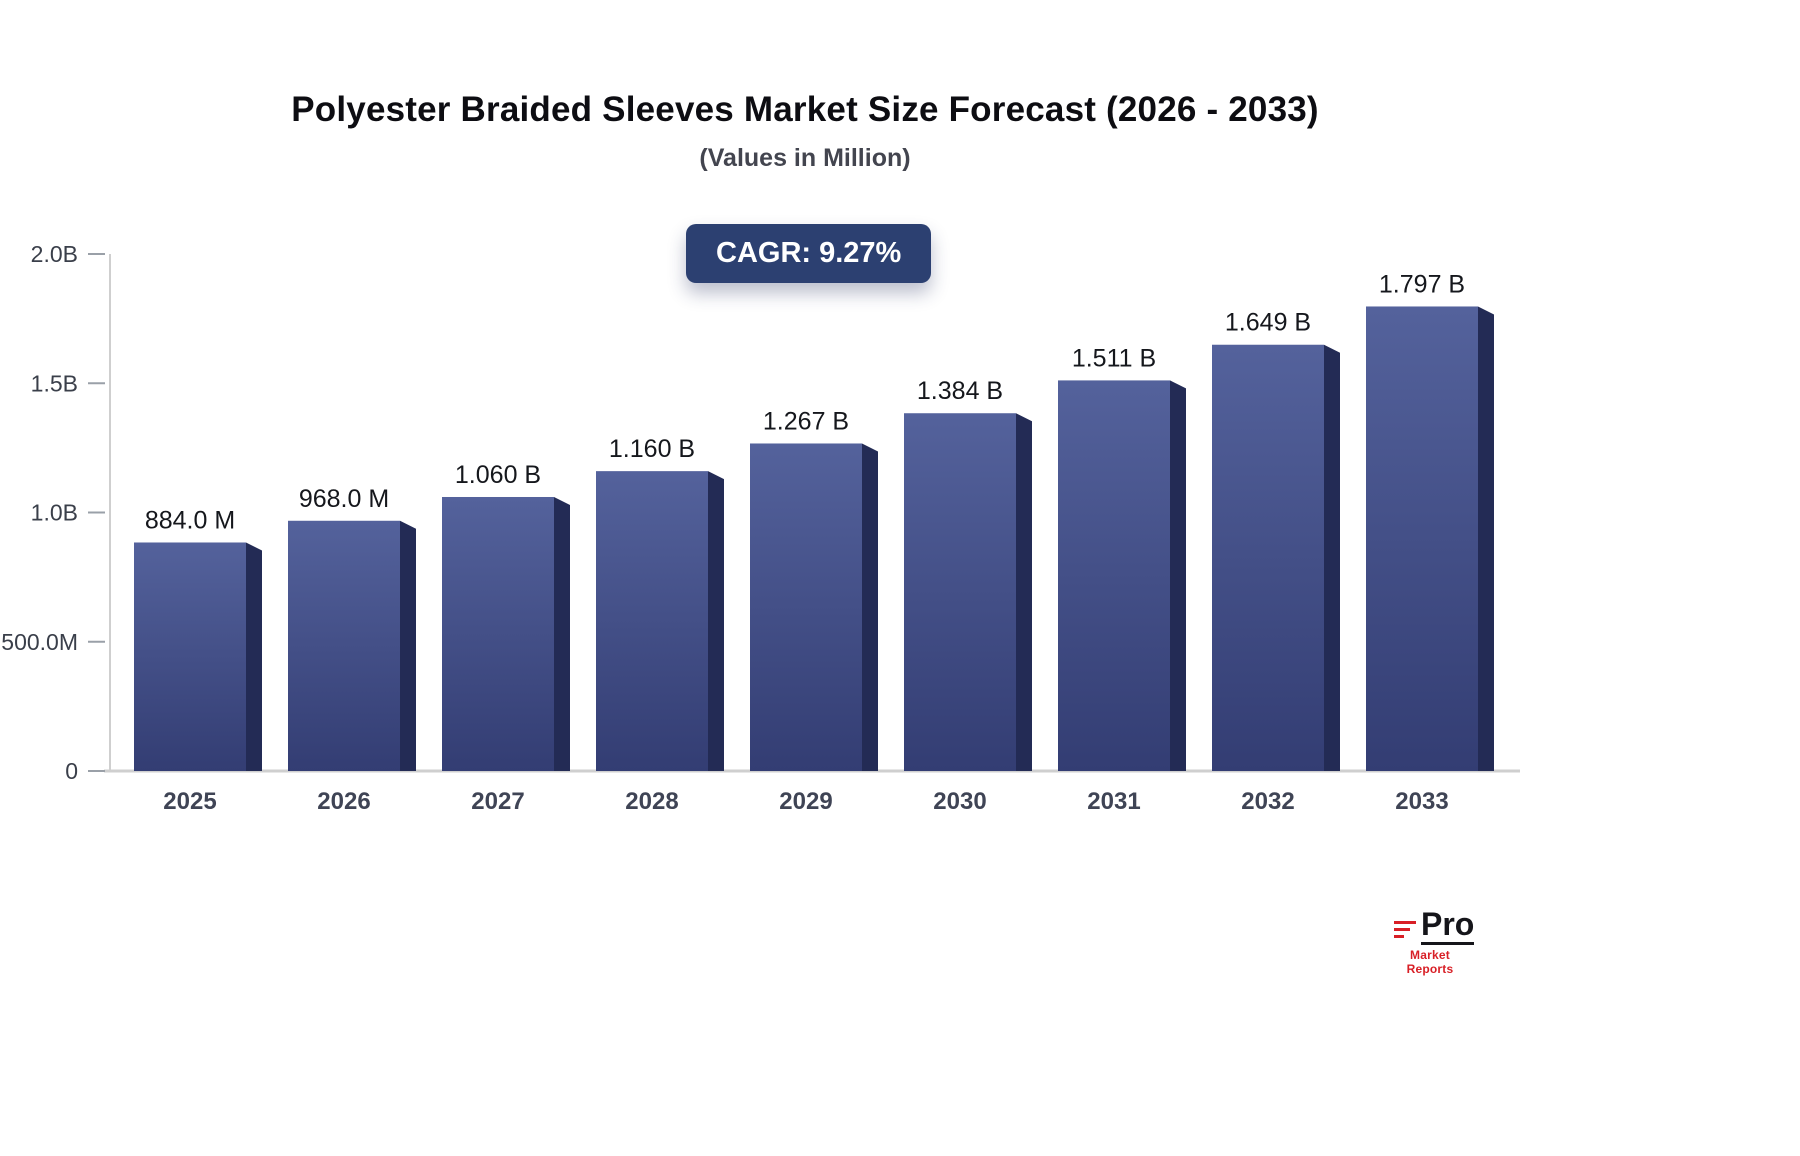  Describe the element at coordinates (1430, 962) in the screenshot. I see `logo-subtext: Market Reports` at that location.